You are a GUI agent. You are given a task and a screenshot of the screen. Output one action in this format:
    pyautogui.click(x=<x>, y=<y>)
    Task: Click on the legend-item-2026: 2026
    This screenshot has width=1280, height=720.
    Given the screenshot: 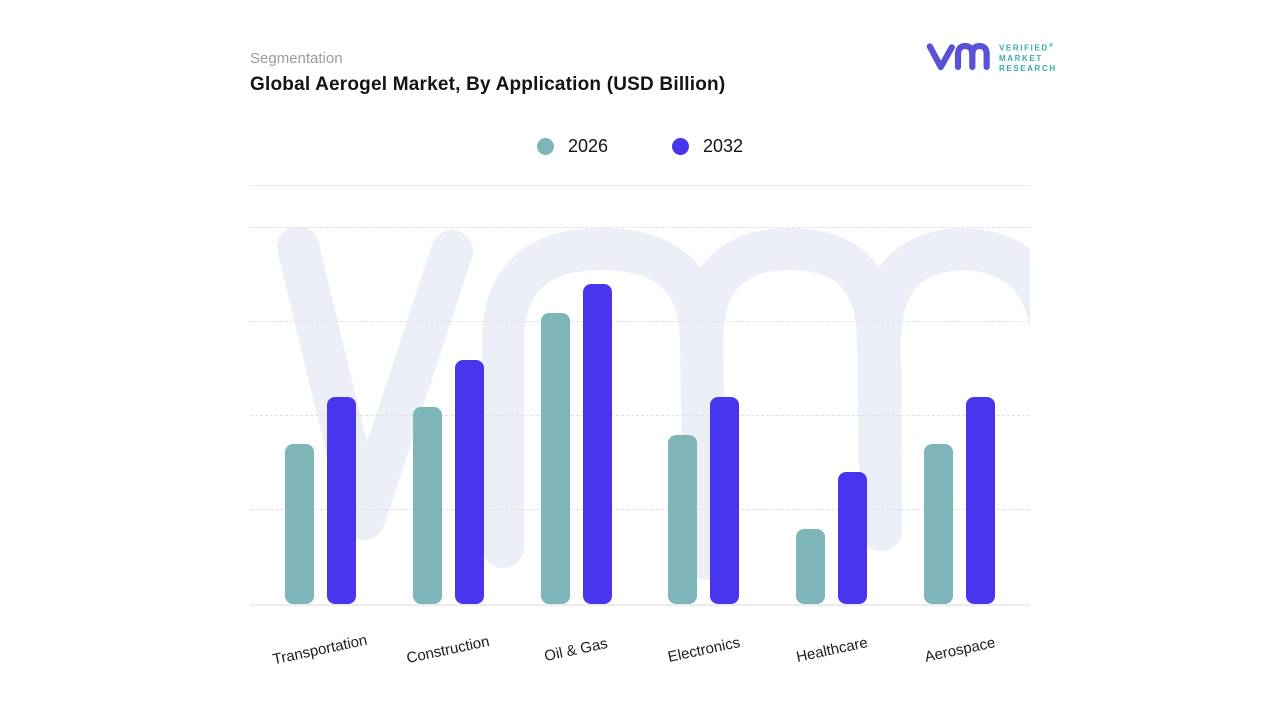 What is the action you would take?
    pyautogui.click(x=572, y=146)
    